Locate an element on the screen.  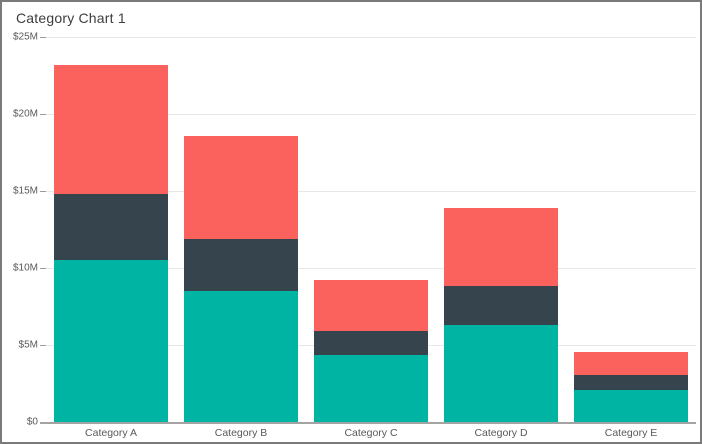
x-axis-category-label: Category E is located at coordinates (631, 433).